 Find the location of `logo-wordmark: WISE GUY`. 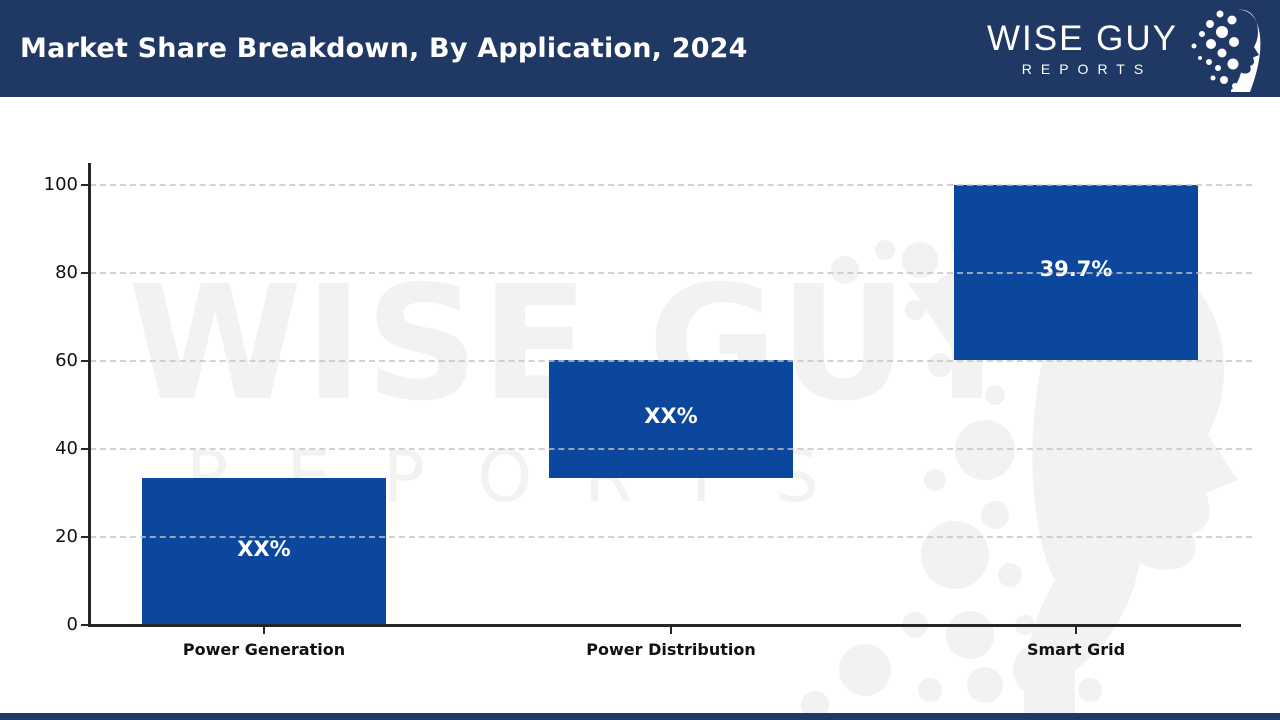

logo-wordmark: WISE GUY is located at coordinates (1082, 38).